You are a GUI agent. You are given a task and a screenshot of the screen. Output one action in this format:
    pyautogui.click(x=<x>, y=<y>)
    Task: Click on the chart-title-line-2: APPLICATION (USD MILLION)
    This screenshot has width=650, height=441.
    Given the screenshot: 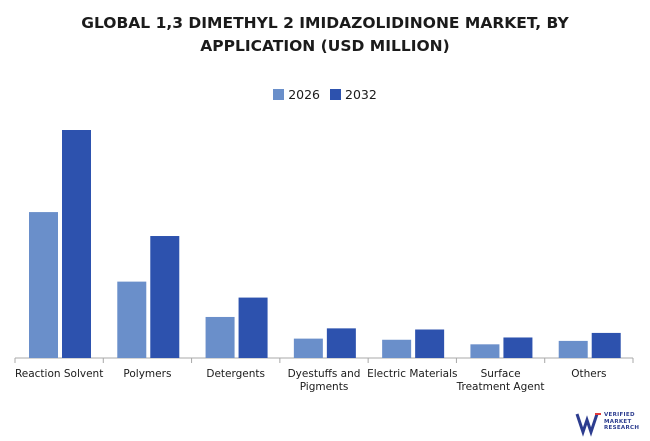 What is the action you would take?
    pyautogui.click(x=325, y=46)
    